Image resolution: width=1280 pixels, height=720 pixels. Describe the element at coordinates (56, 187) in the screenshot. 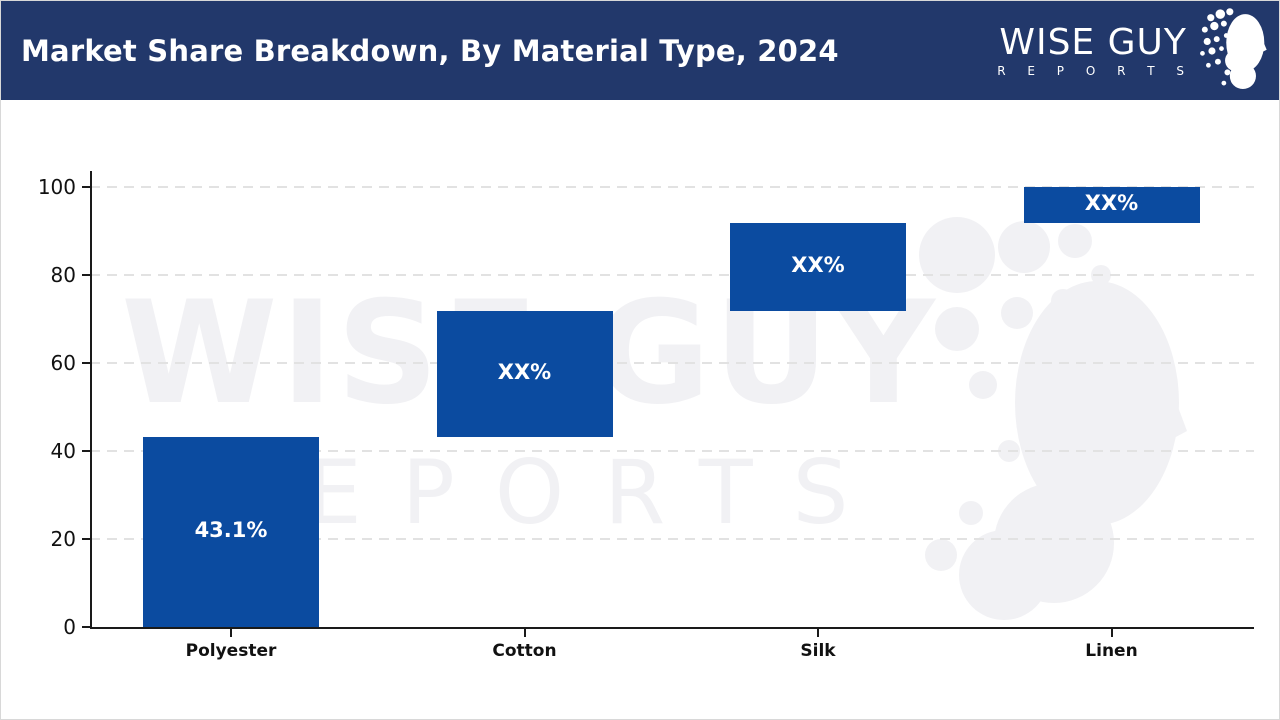

I see `y-axis-tick-label: 100` at that location.